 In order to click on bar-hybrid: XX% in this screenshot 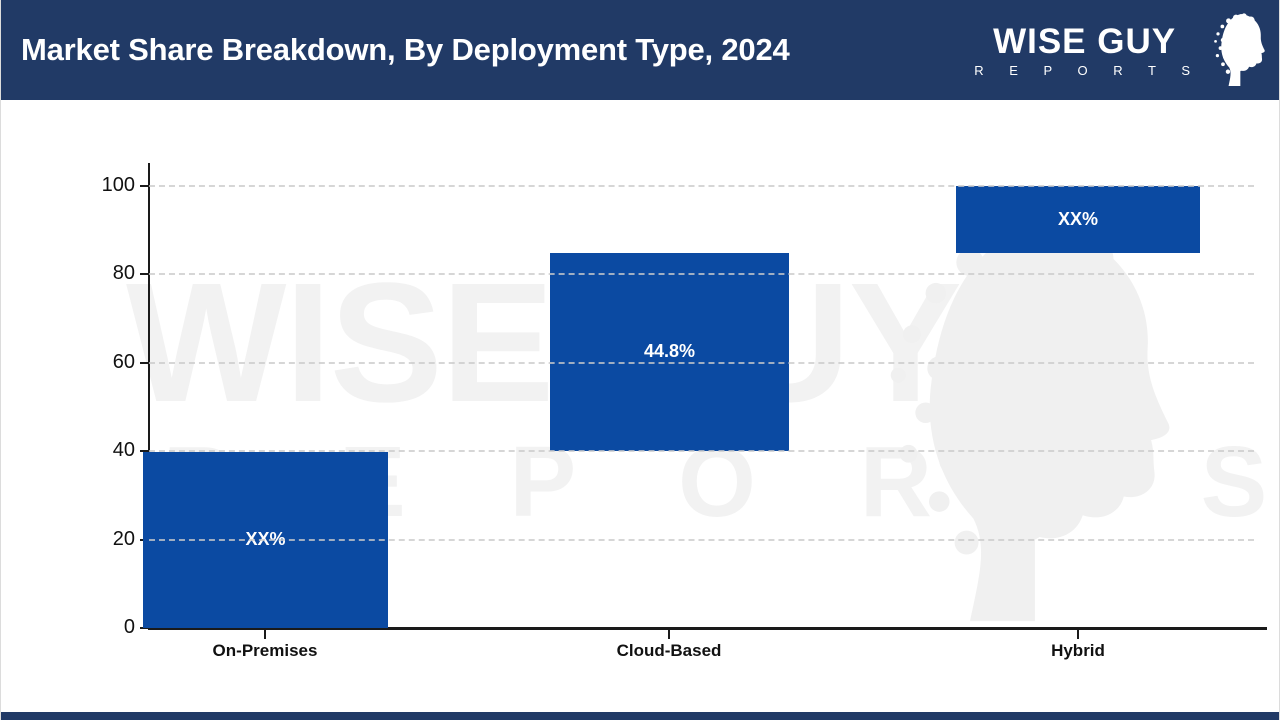, I will do `click(1078, 219)`.